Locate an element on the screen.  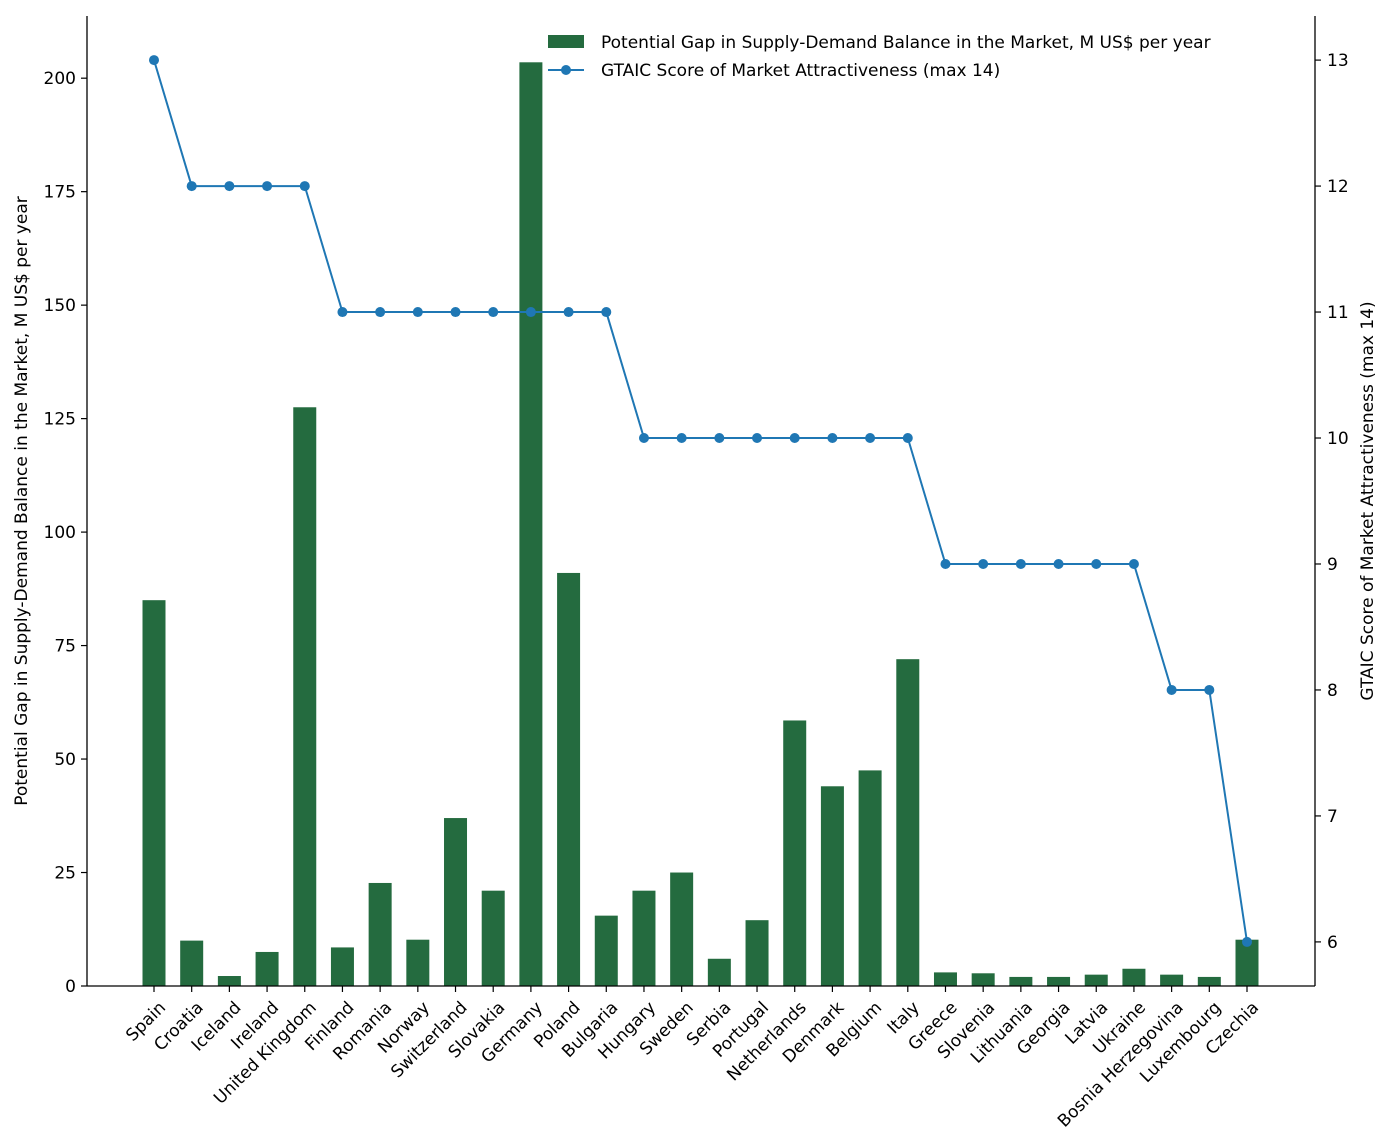
bar-finland is located at coordinates (342, 966).